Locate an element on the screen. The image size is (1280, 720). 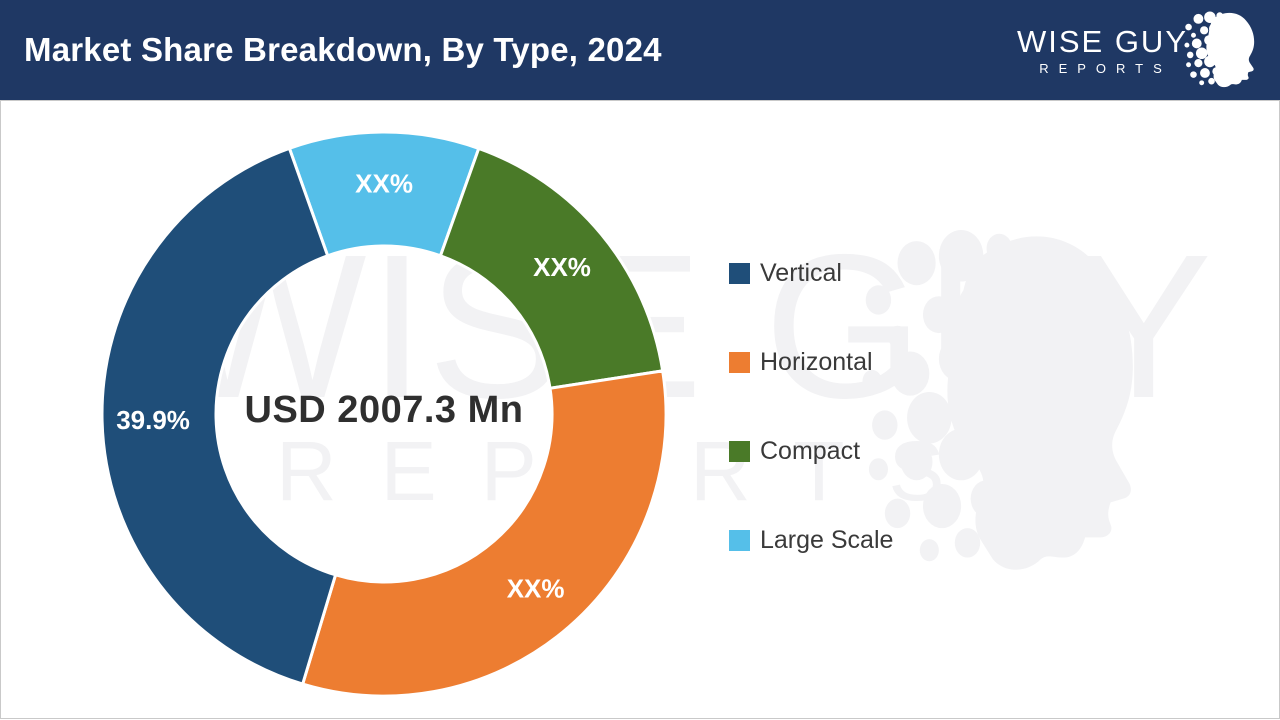
segment-vertical is located at coordinates (219, 416).